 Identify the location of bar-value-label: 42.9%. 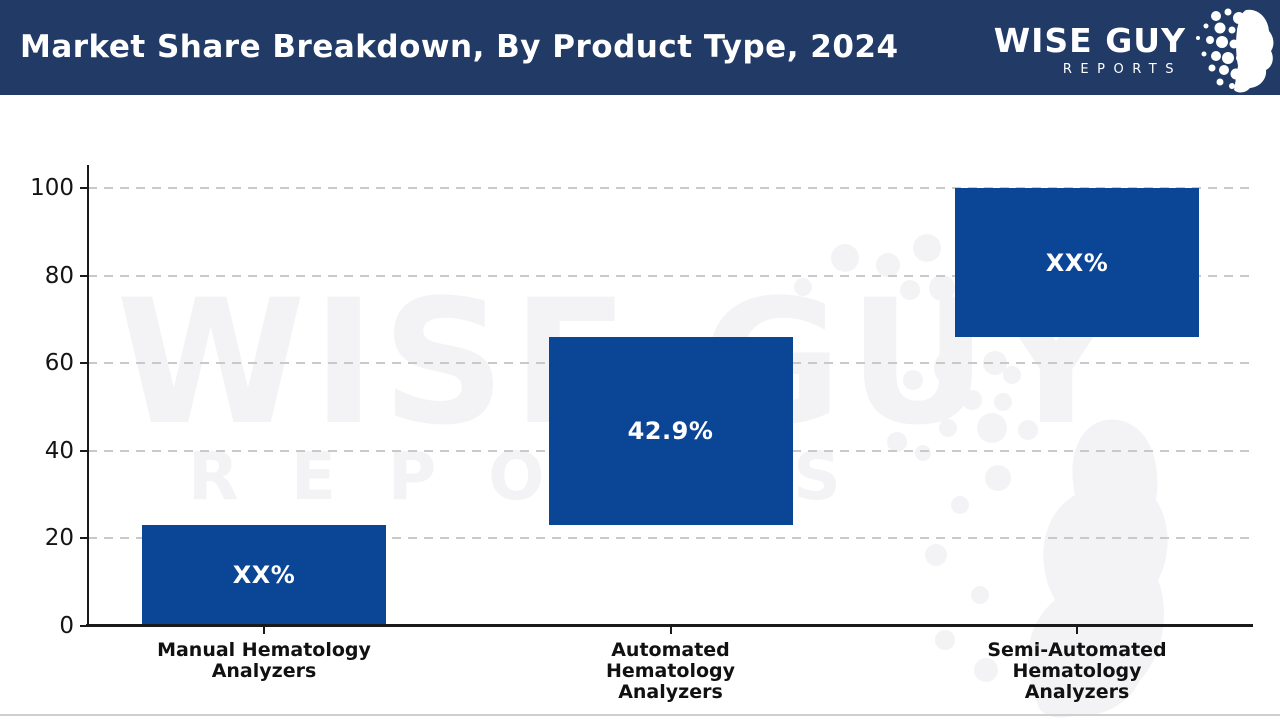
(670, 431).